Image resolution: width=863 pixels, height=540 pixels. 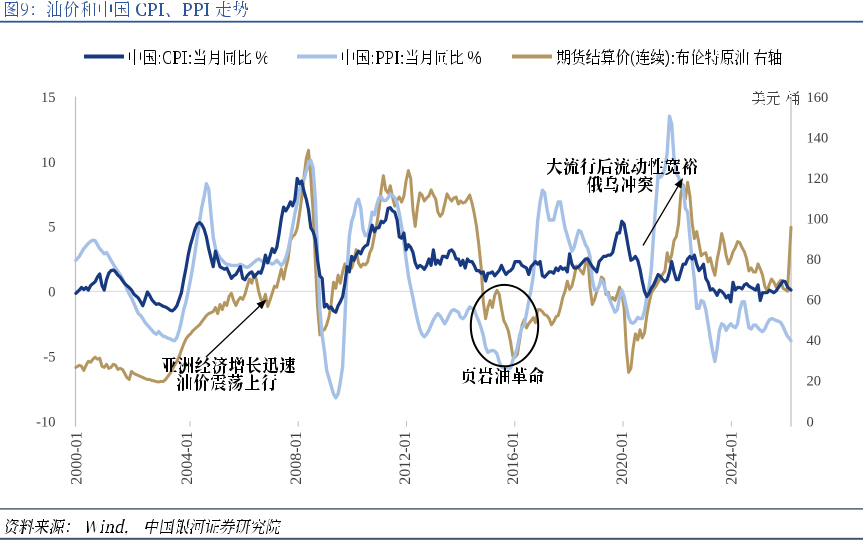 I want to click on svg-text: -10, so click(x=45, y=422).